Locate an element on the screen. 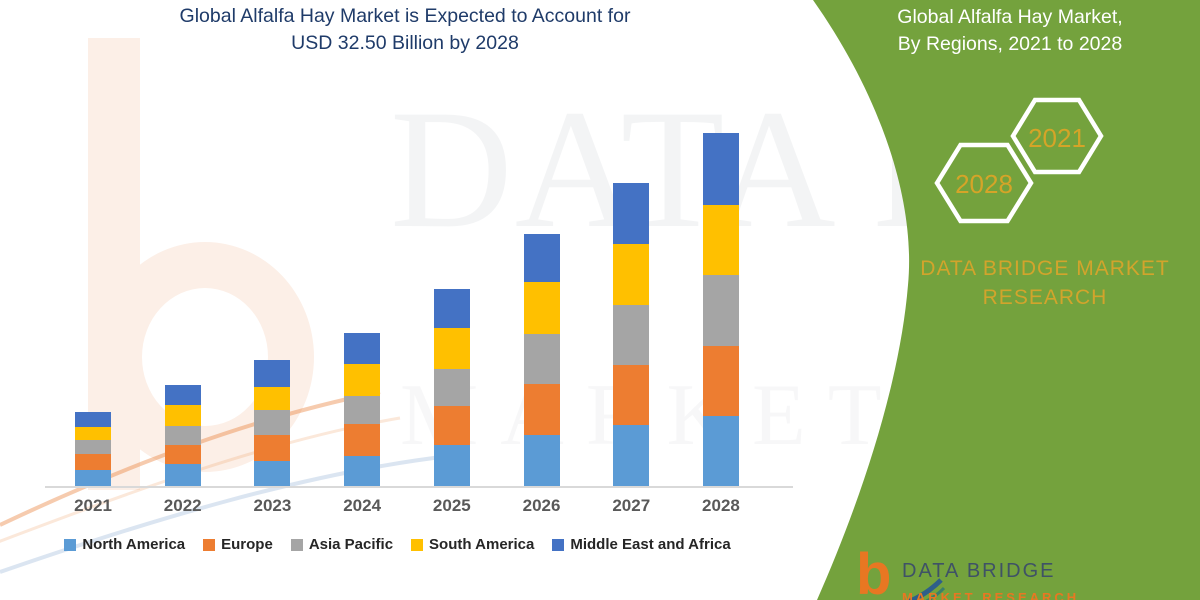 This screenshot has height=600, width=1200. bar-segment-asia-pacific-2021 is located at coordinates (93, 447).